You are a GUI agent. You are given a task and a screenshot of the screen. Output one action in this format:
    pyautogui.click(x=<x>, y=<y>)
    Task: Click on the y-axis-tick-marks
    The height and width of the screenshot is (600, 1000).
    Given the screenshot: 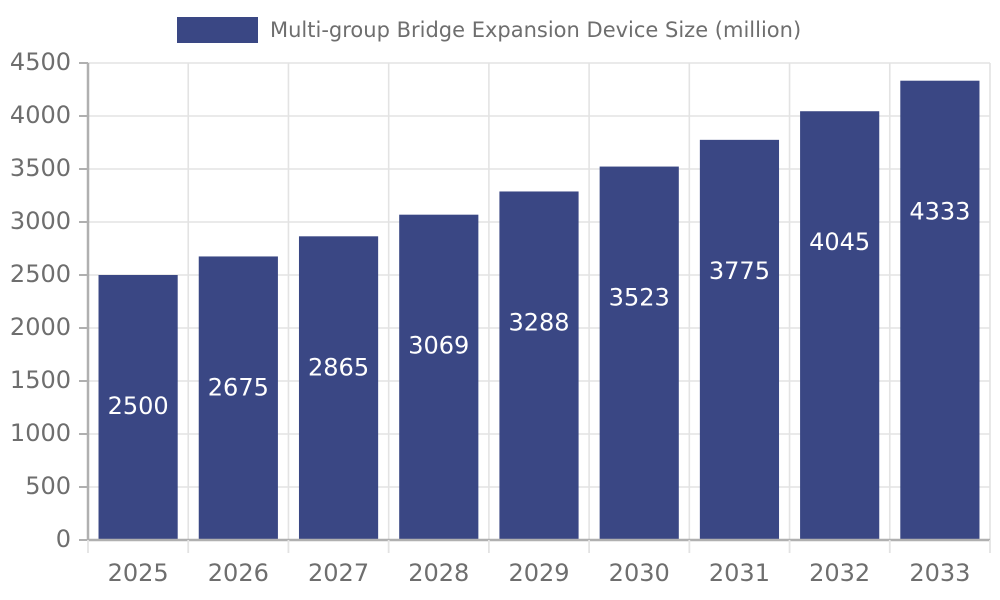 What is the action you would take?
    pyautogui.click(x=83, y=301)
    